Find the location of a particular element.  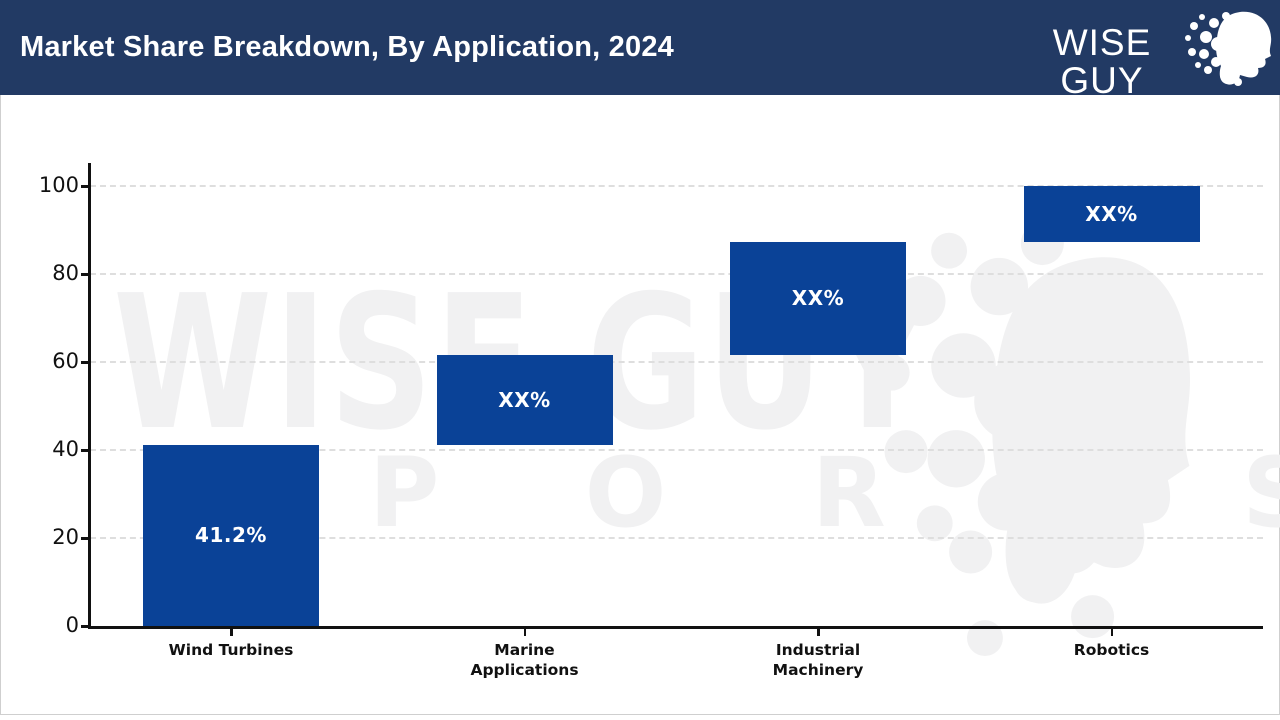

y-axis-tick-label: 20 is located at coordinates (65, 537).